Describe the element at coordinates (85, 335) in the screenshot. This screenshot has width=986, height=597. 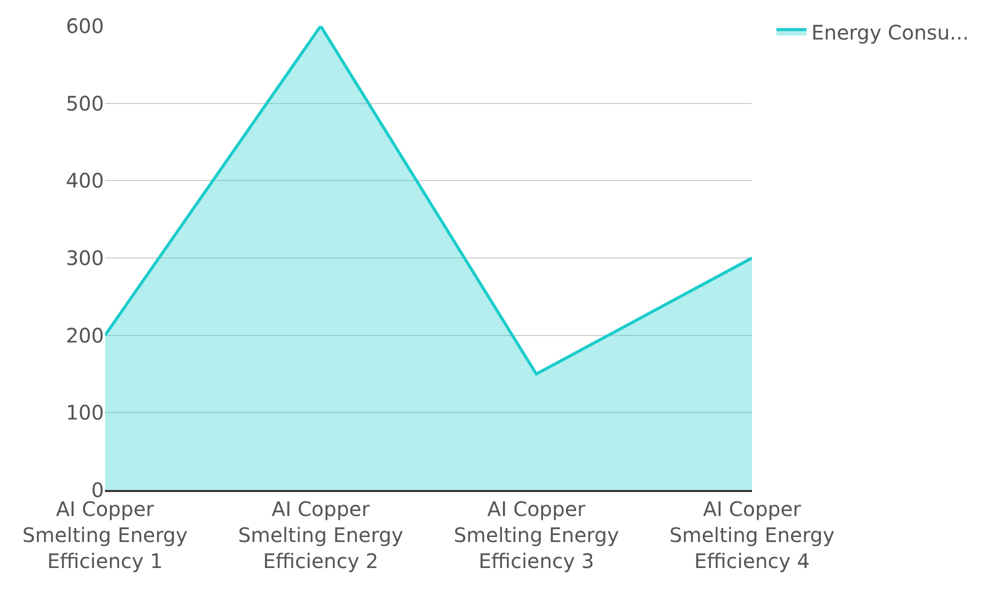
I see `y-tick-label: 200` at that location.